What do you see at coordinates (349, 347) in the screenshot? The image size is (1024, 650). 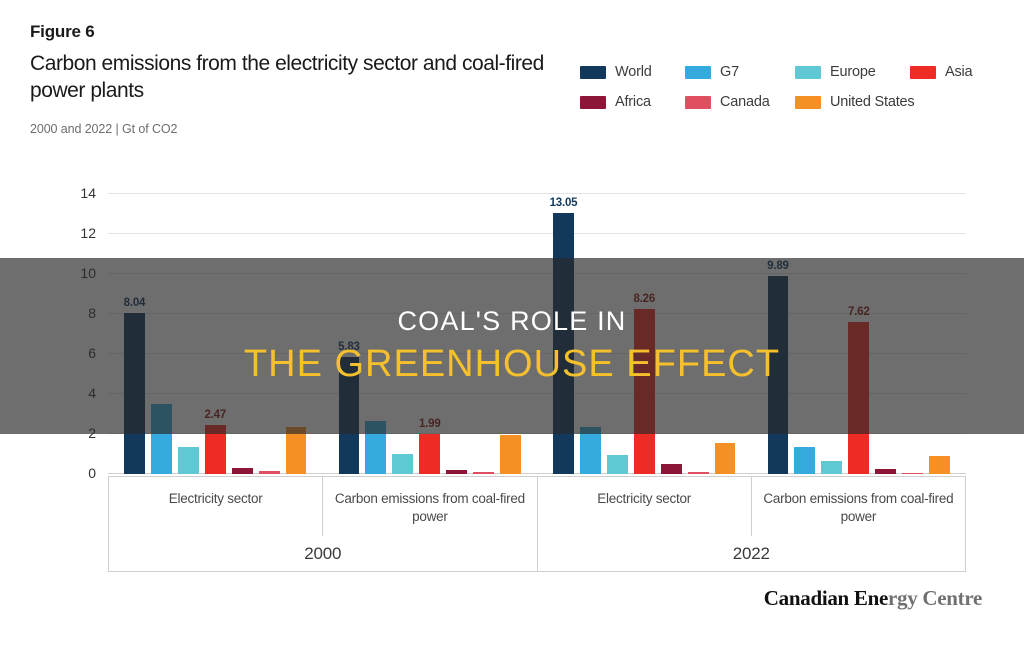 I see `bar-value-label: 5.83` at bounding box center [349, 347].